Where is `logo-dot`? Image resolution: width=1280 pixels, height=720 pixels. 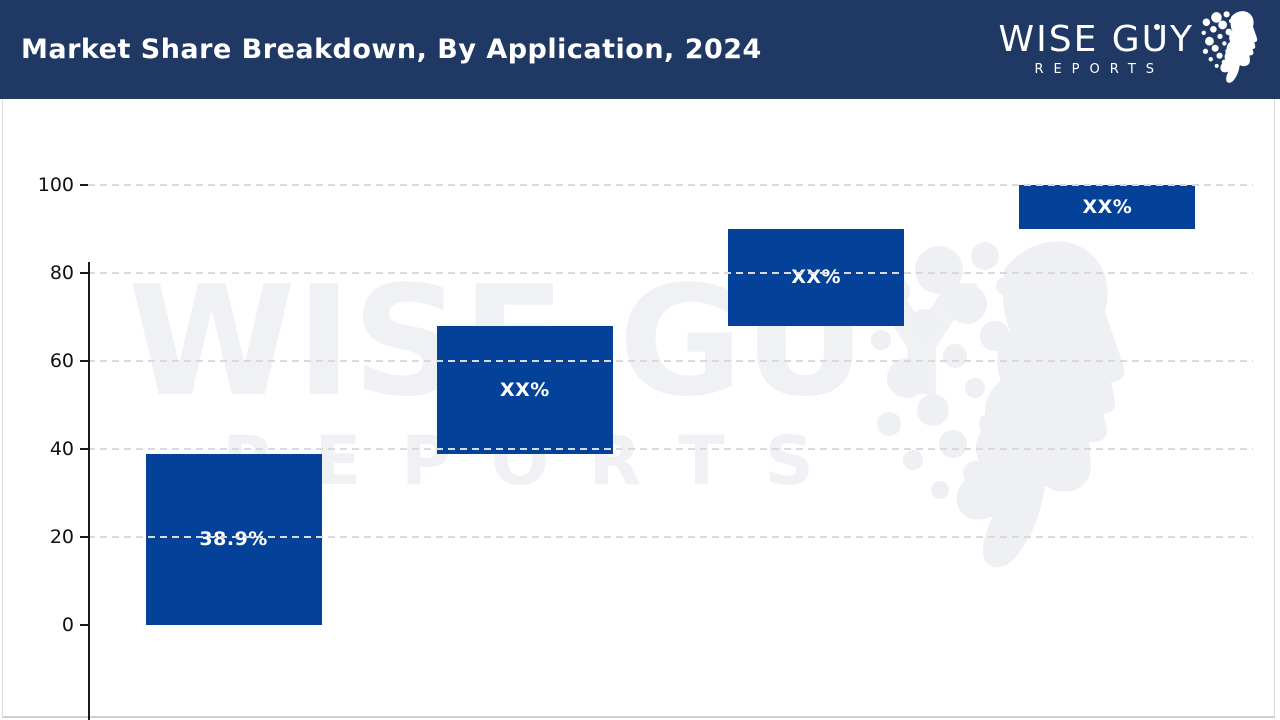 logo-dot is located at coordinates (1157, 27).